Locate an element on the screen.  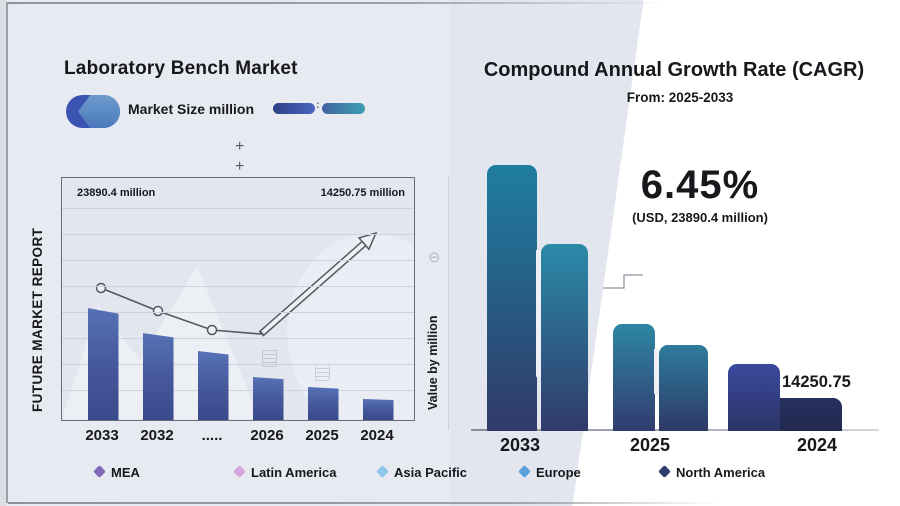
market-size-icon-facet is located at coordinates (98, 111).